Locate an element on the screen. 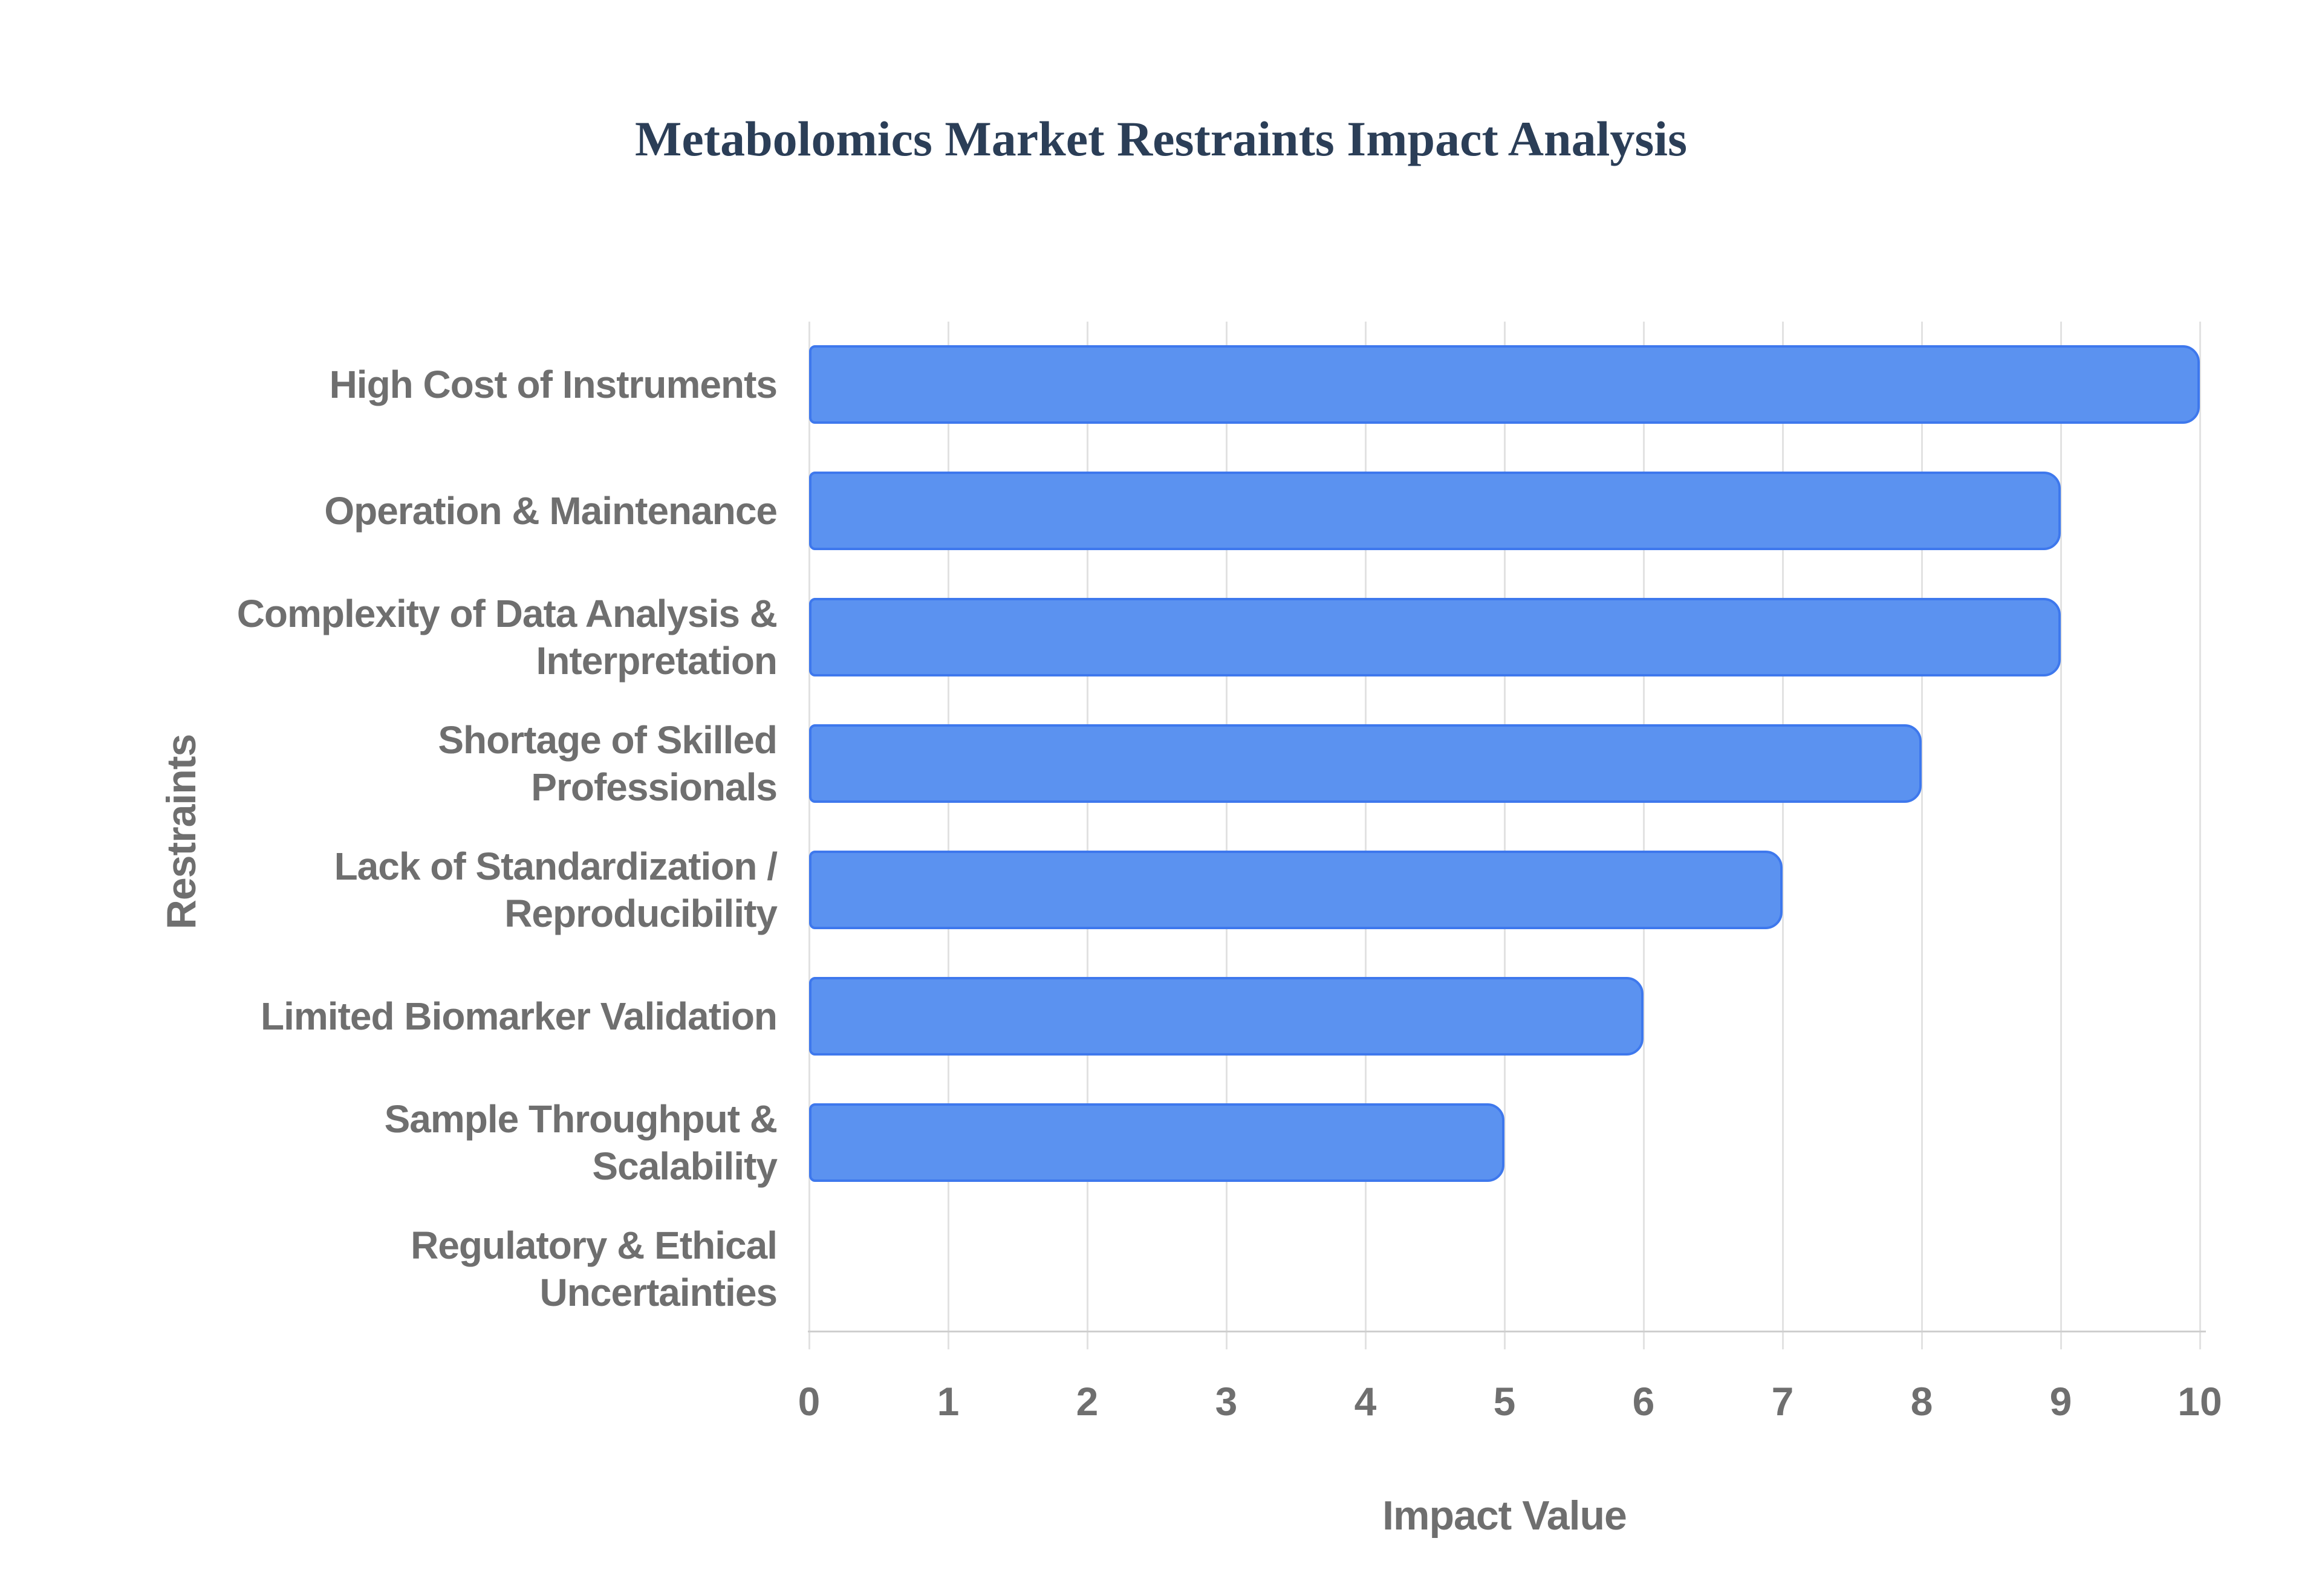  category-label: High Cost of Instruments is located at coordinates (553, 385).